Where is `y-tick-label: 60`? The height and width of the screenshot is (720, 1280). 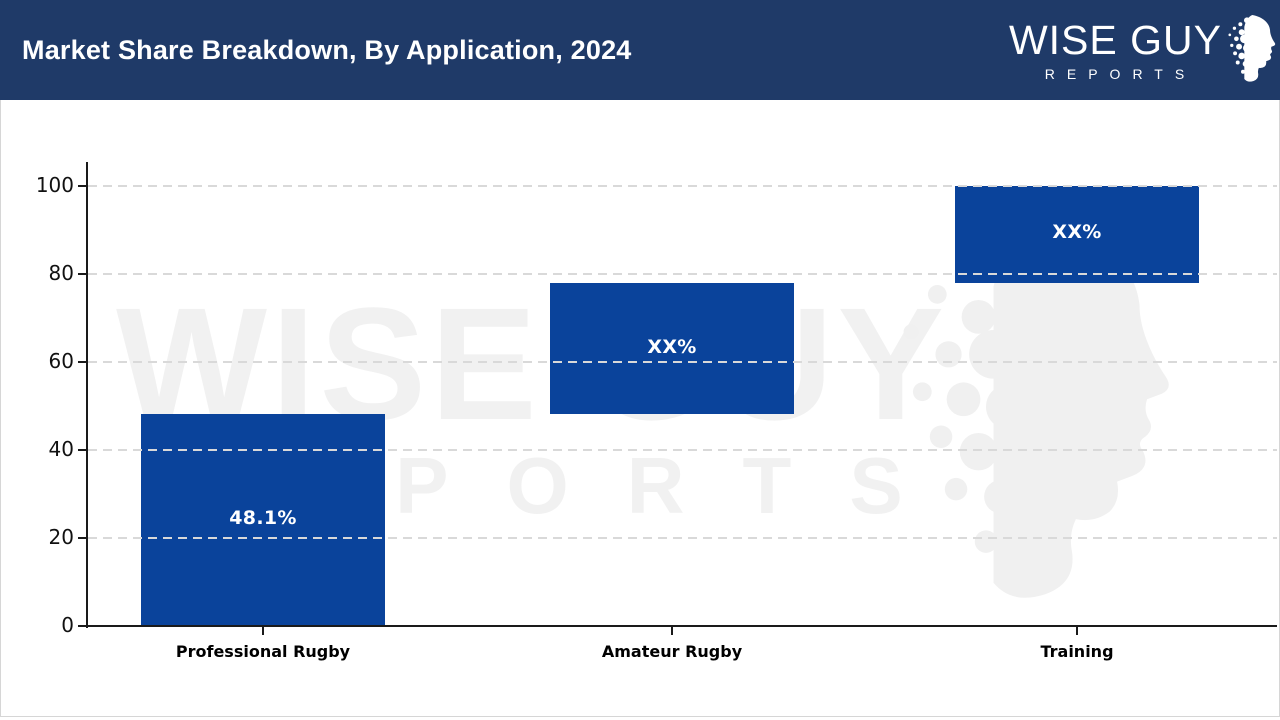
y-tick-label: 60 is located at coordinates (61, 361).